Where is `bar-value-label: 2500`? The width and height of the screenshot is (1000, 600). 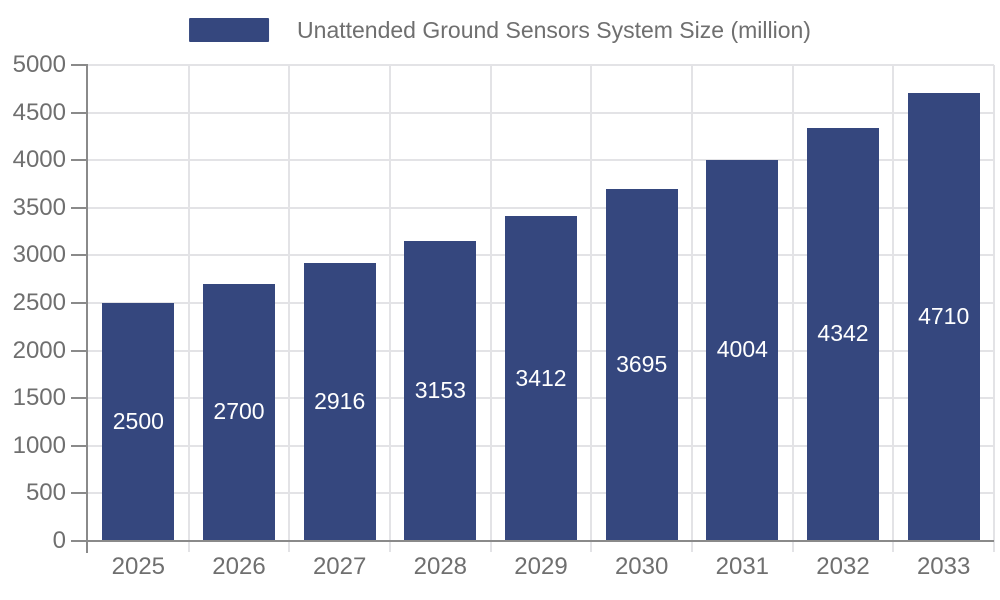
bar-value-label: 2500 is located at coordinates (138, 420).